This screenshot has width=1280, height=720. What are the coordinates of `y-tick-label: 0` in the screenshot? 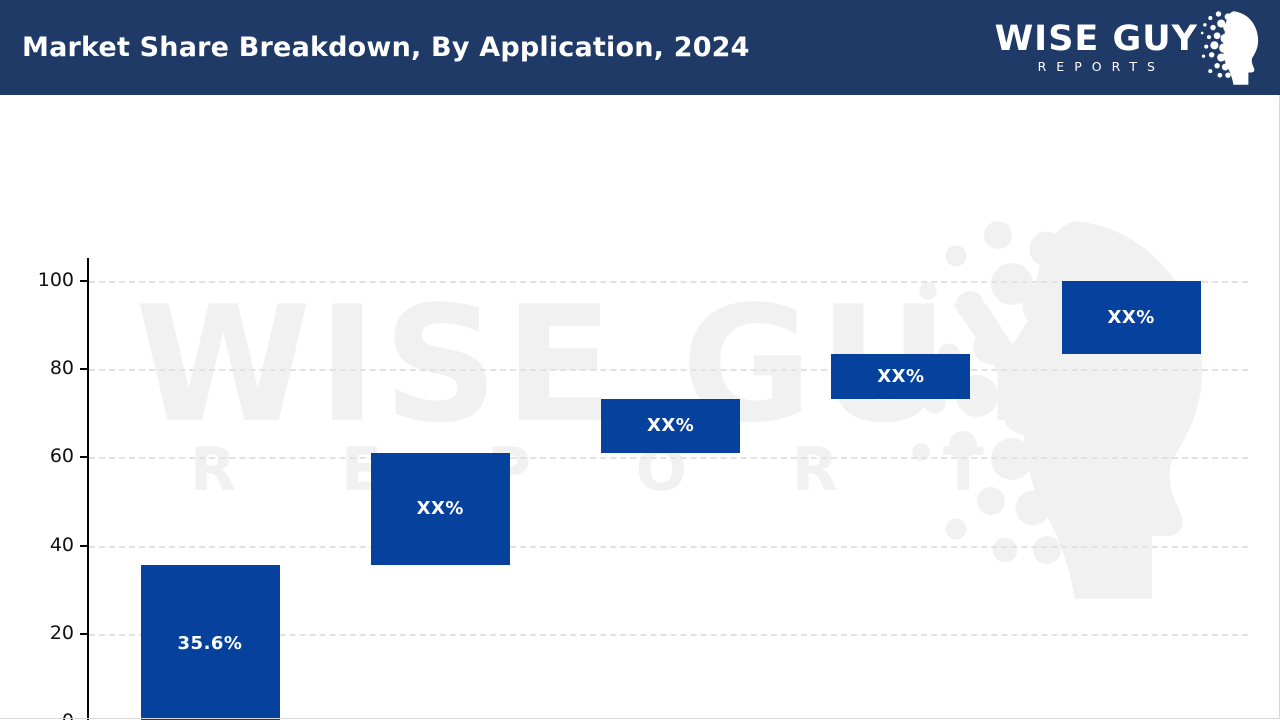 It's located at (41, 715).